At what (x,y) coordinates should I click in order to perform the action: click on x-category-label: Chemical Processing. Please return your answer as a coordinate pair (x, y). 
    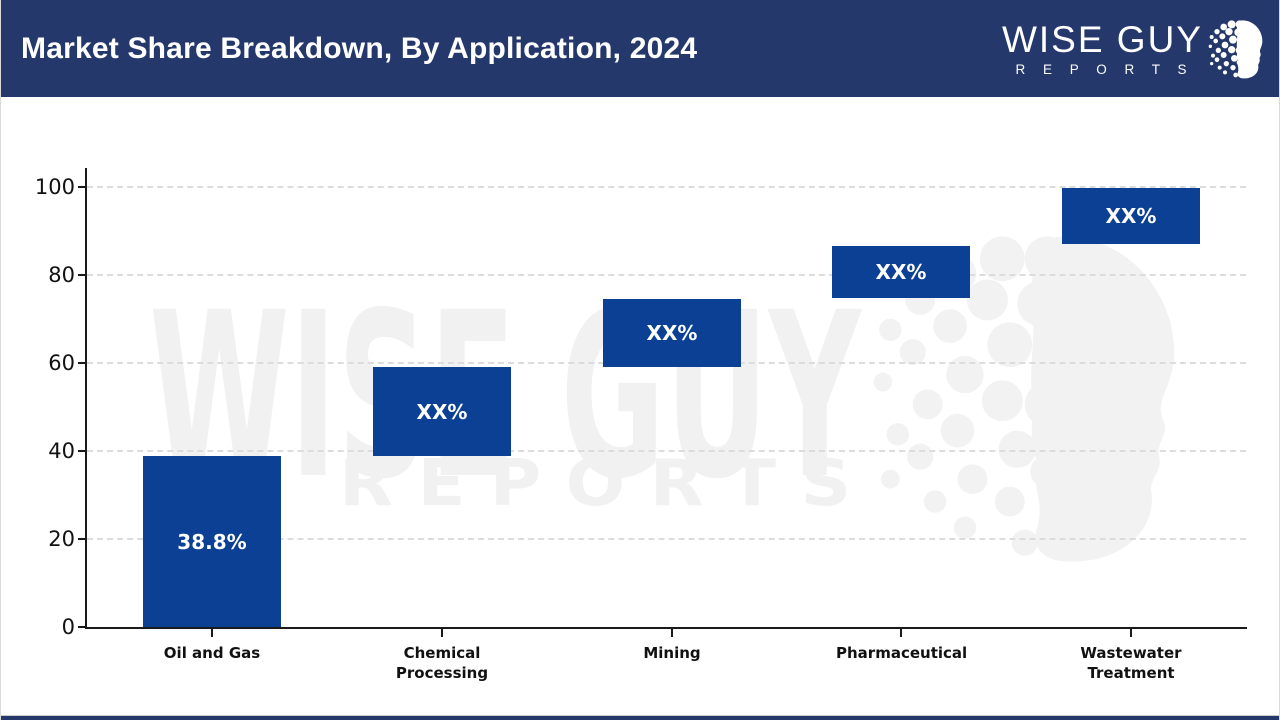
    Looking at the image, I should click on (442, 663).